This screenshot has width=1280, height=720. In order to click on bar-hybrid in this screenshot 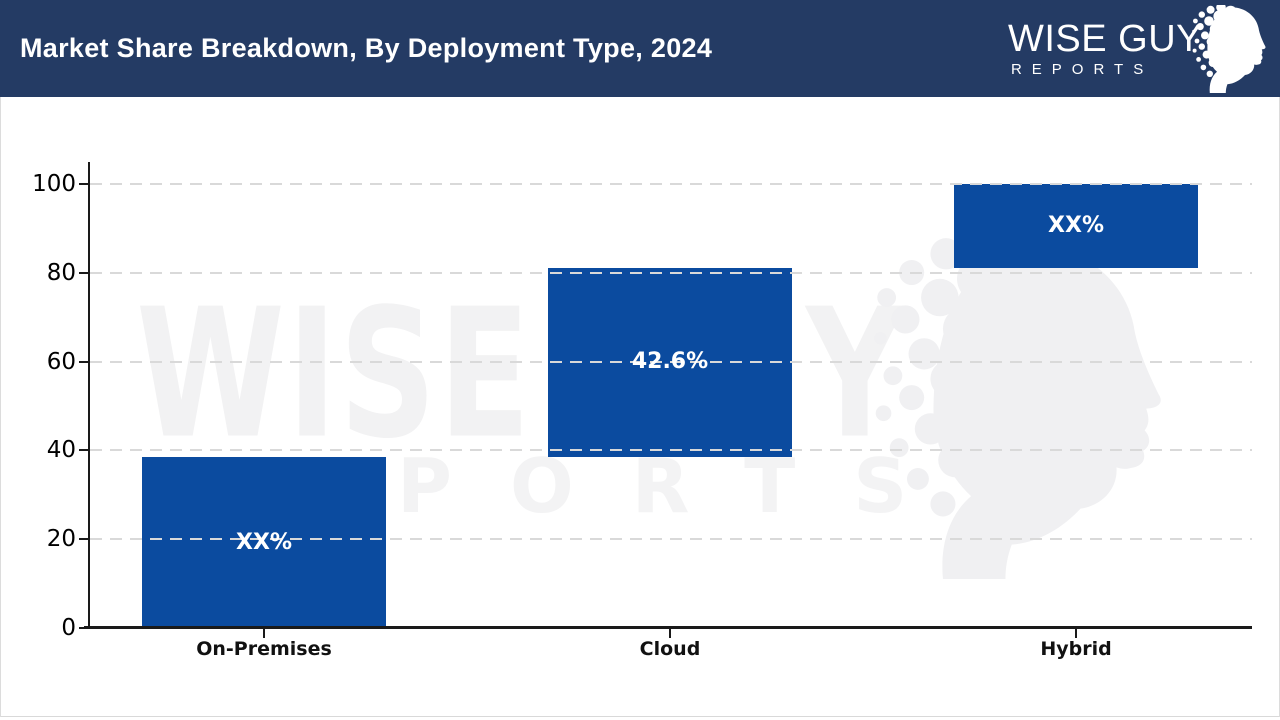, I will do `click(1076, 226)`.